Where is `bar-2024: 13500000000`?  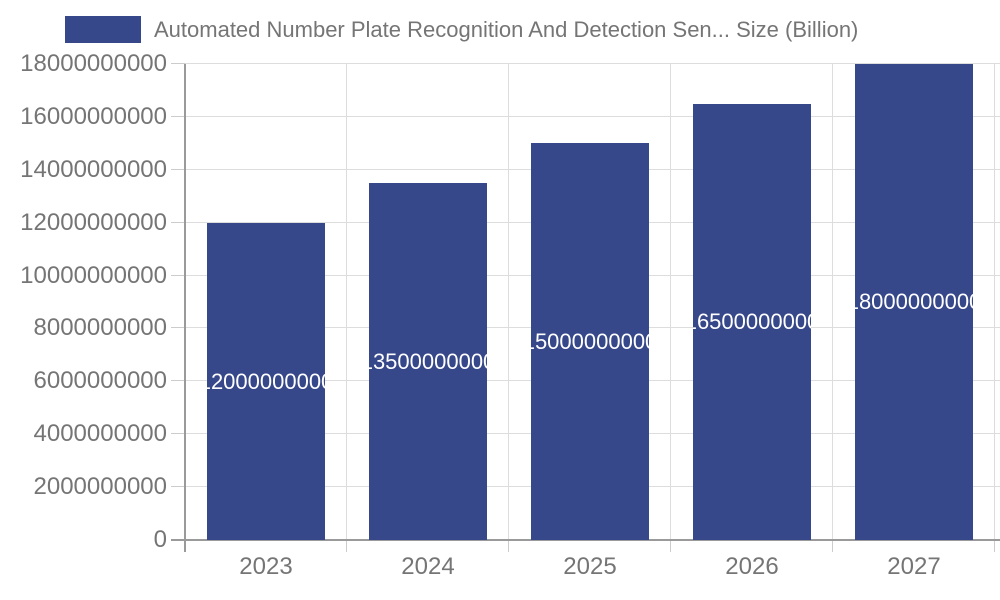
bar-2024: 13500000000 is located at coordinates (428, 361).